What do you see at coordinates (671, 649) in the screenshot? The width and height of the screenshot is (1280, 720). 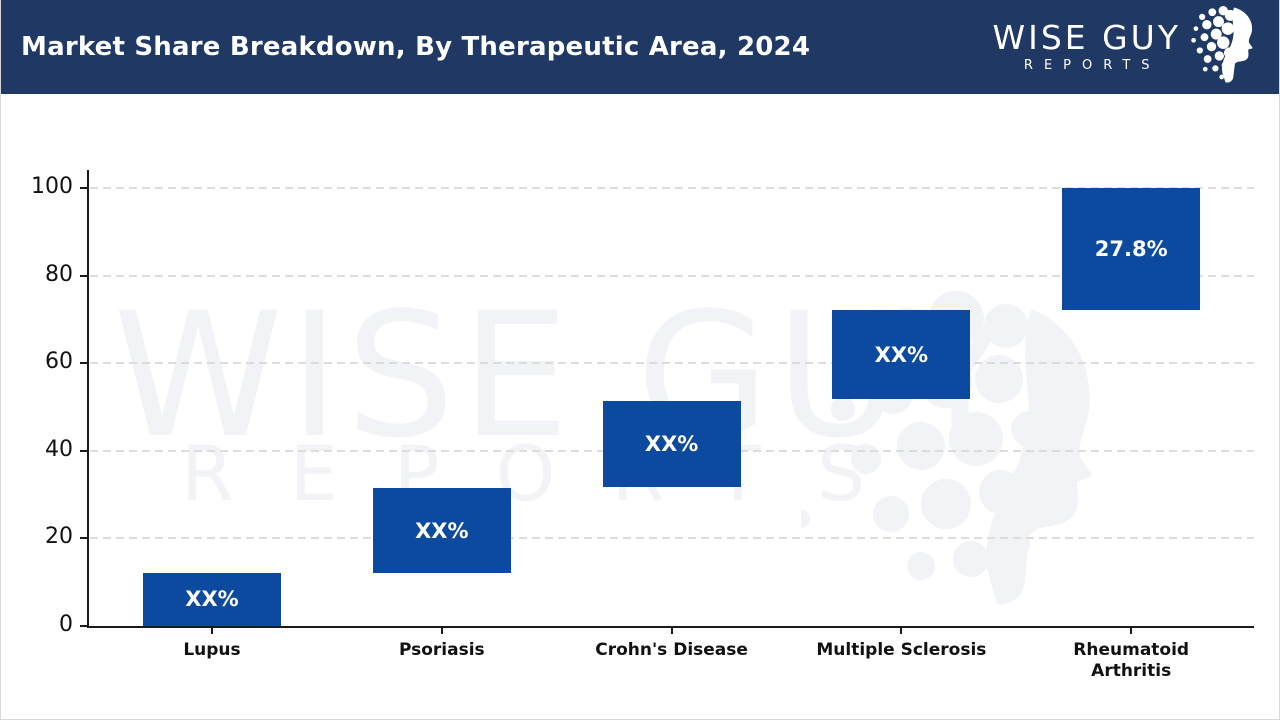 I see `x-category-label: Crohn's Disease` at bounding box center [671, 649].